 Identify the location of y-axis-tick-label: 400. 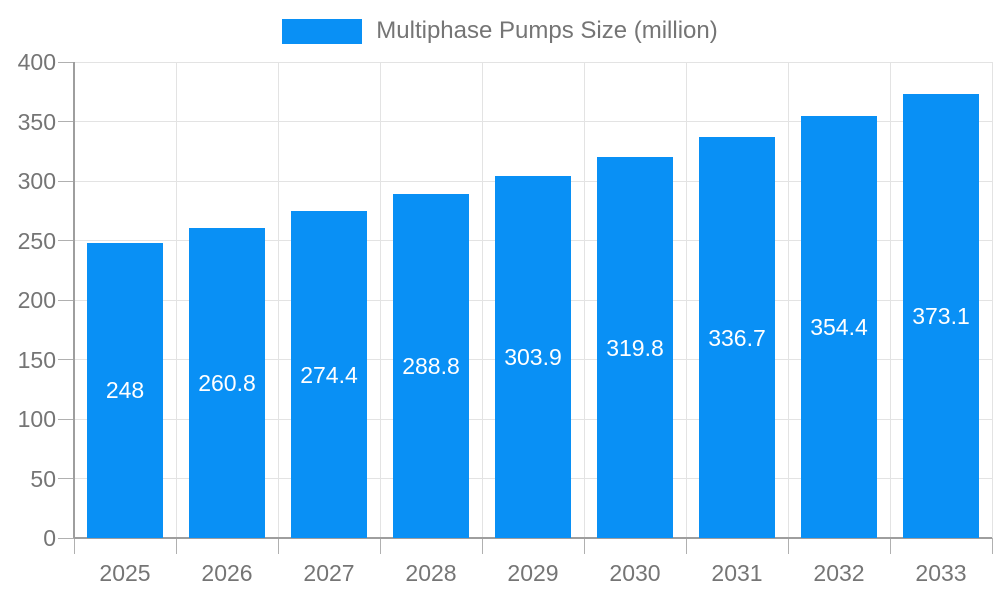
(36, 62).